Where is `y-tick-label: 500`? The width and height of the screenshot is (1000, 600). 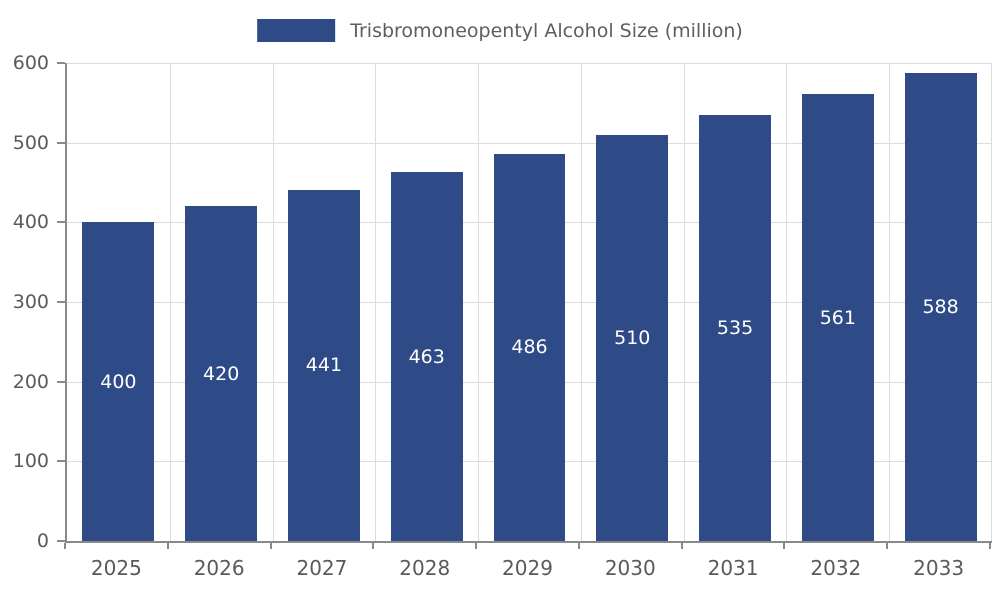 y-tick-label: 500 is located at coordinates (30, 142).